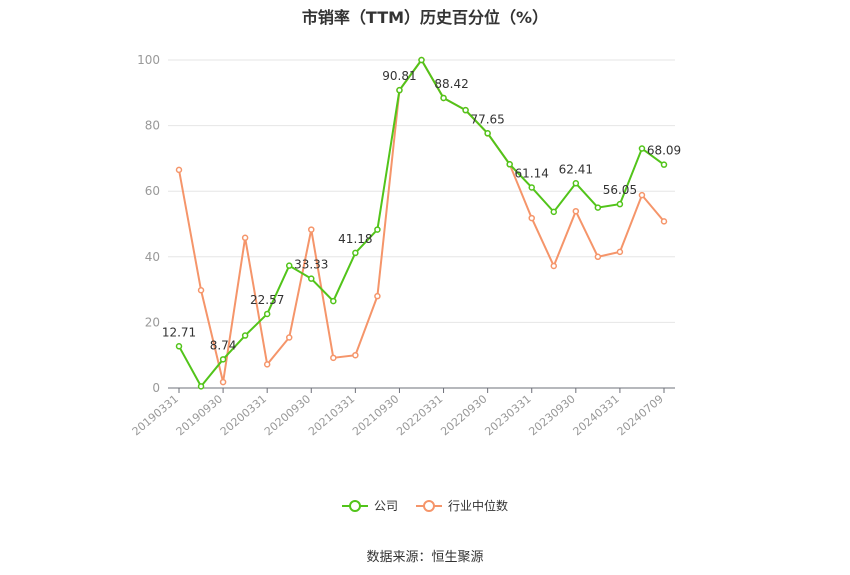 This screenshot has height=575, width=850. I want to click on y-tick-label: 80, so click(152, 126).